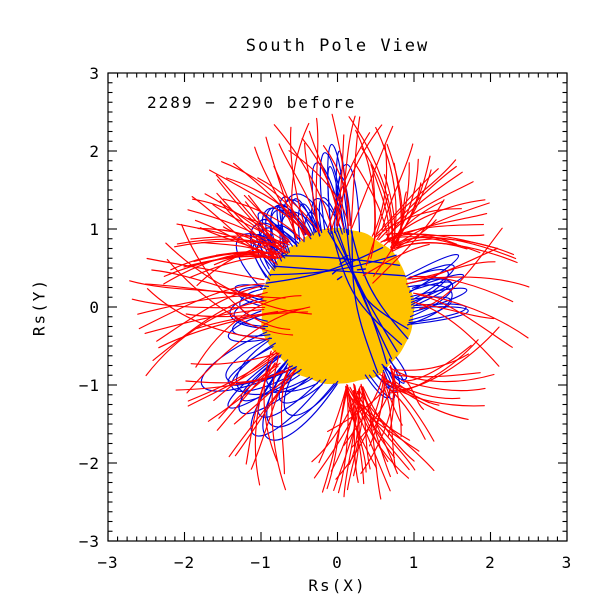 Image resolution: width=600 pixels, height=600 pixels. What do you see at coordinates (337, 46) in the screenshot?
I see `chart-title: South Pole View` at bounding box center [337, 46].